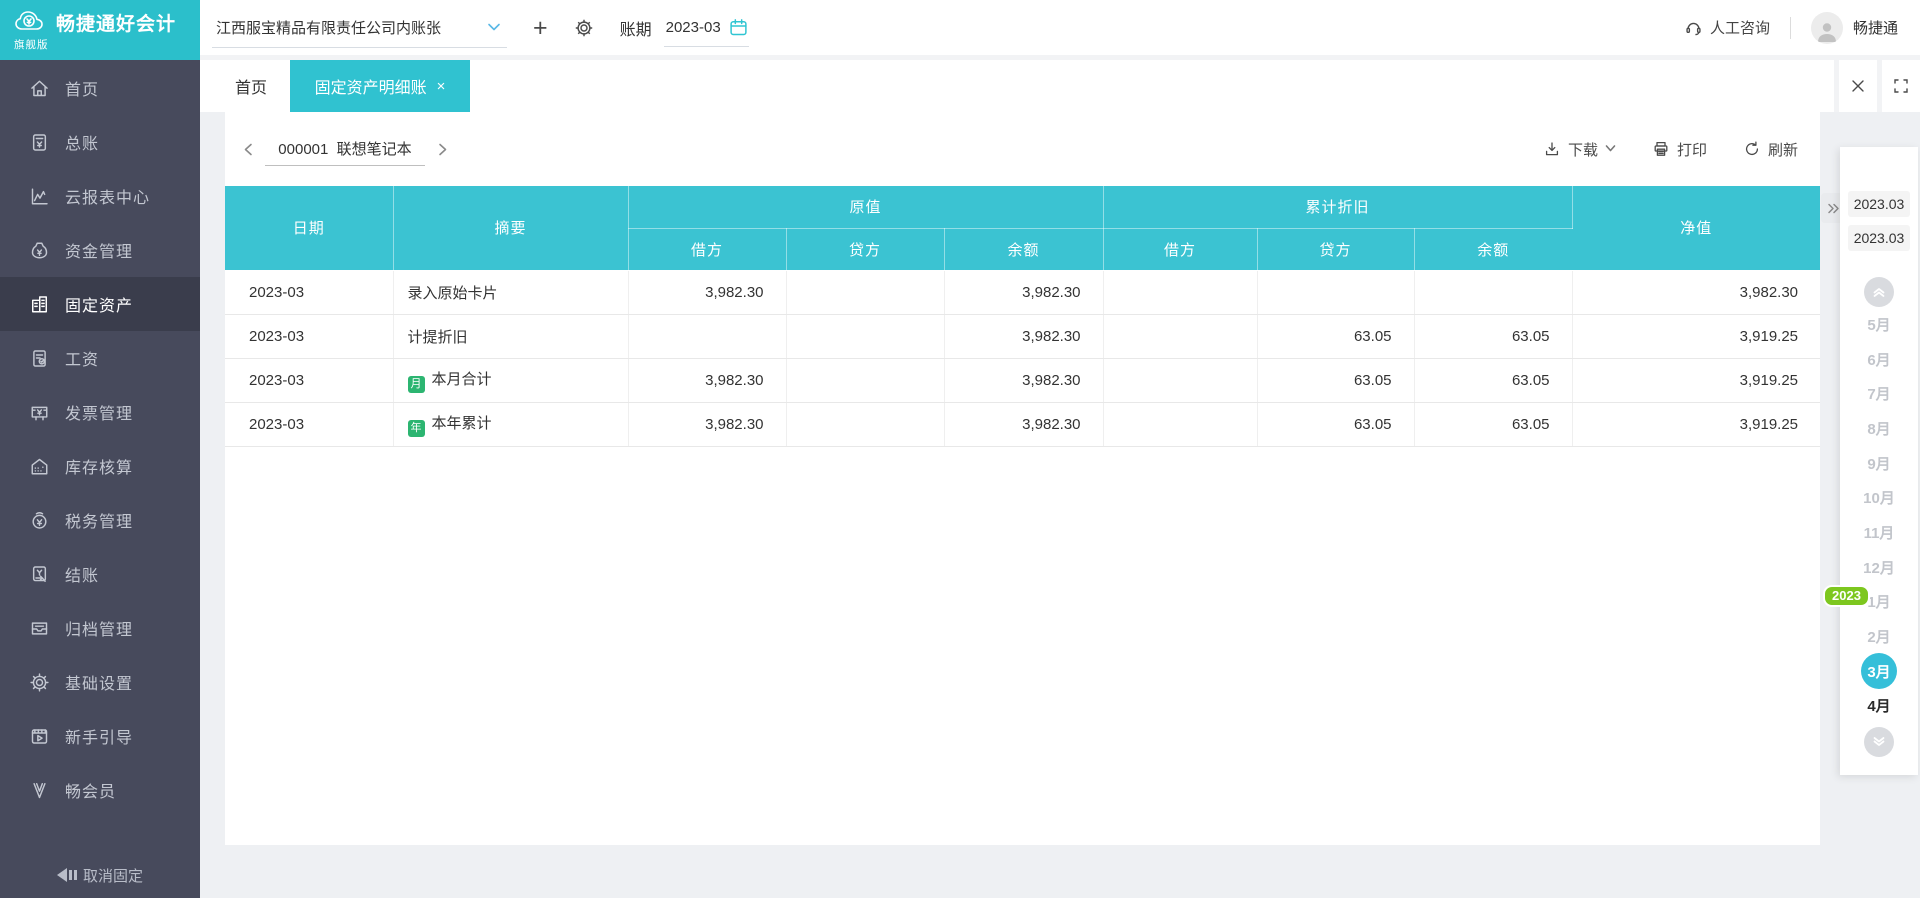 The height and width of the screenshot is (898, 1920). What do you see at coordinates (1752, 148) in the screenshot?
I see `refresh-icon` at bounding box center [1752, 148].